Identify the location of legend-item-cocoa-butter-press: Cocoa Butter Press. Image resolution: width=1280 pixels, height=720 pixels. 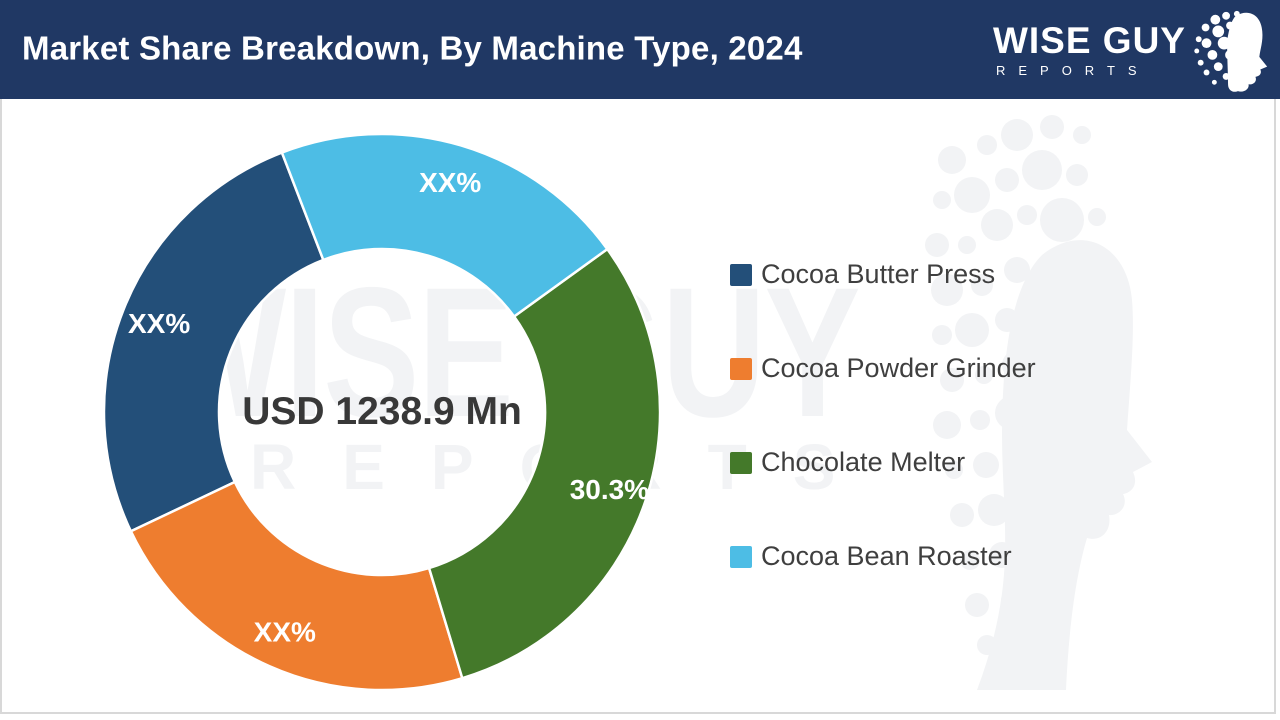
(883, 274).